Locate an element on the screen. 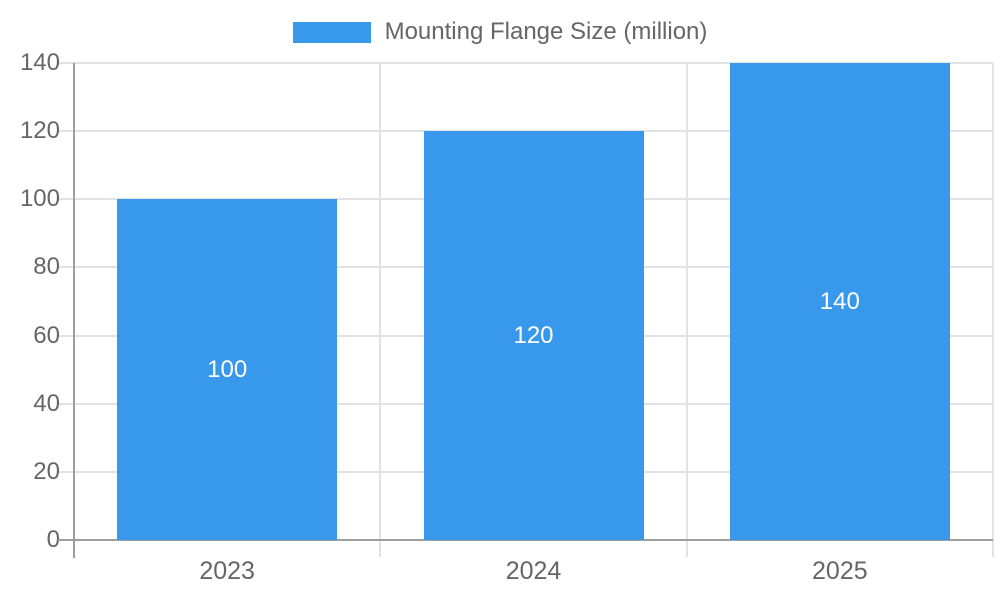  y-axis-tick-label: 40 is located at coordinates (46, 403).